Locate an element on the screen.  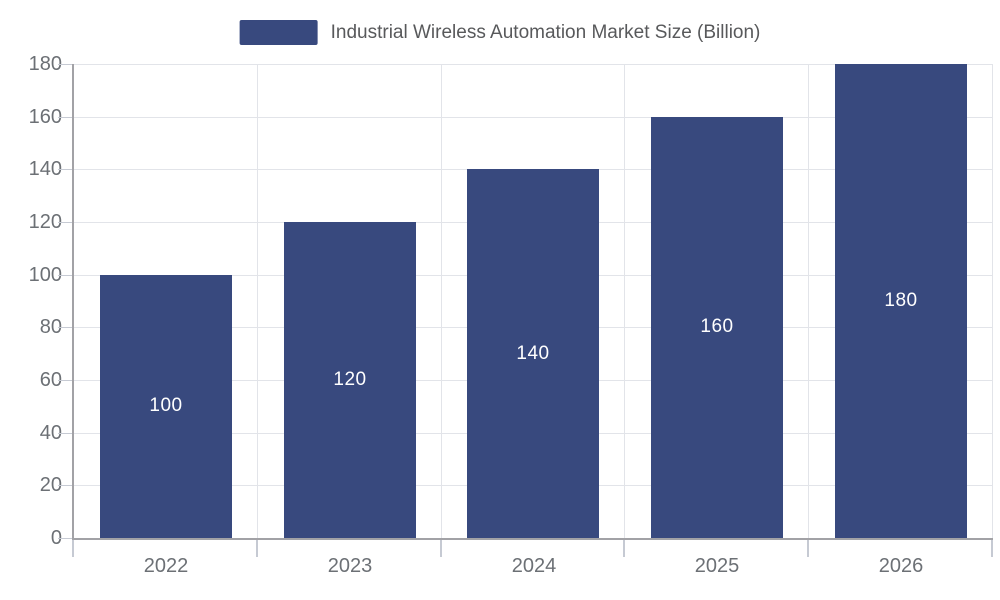
x-axis-tick-label: 2026 is located at coordinates (901, 566).